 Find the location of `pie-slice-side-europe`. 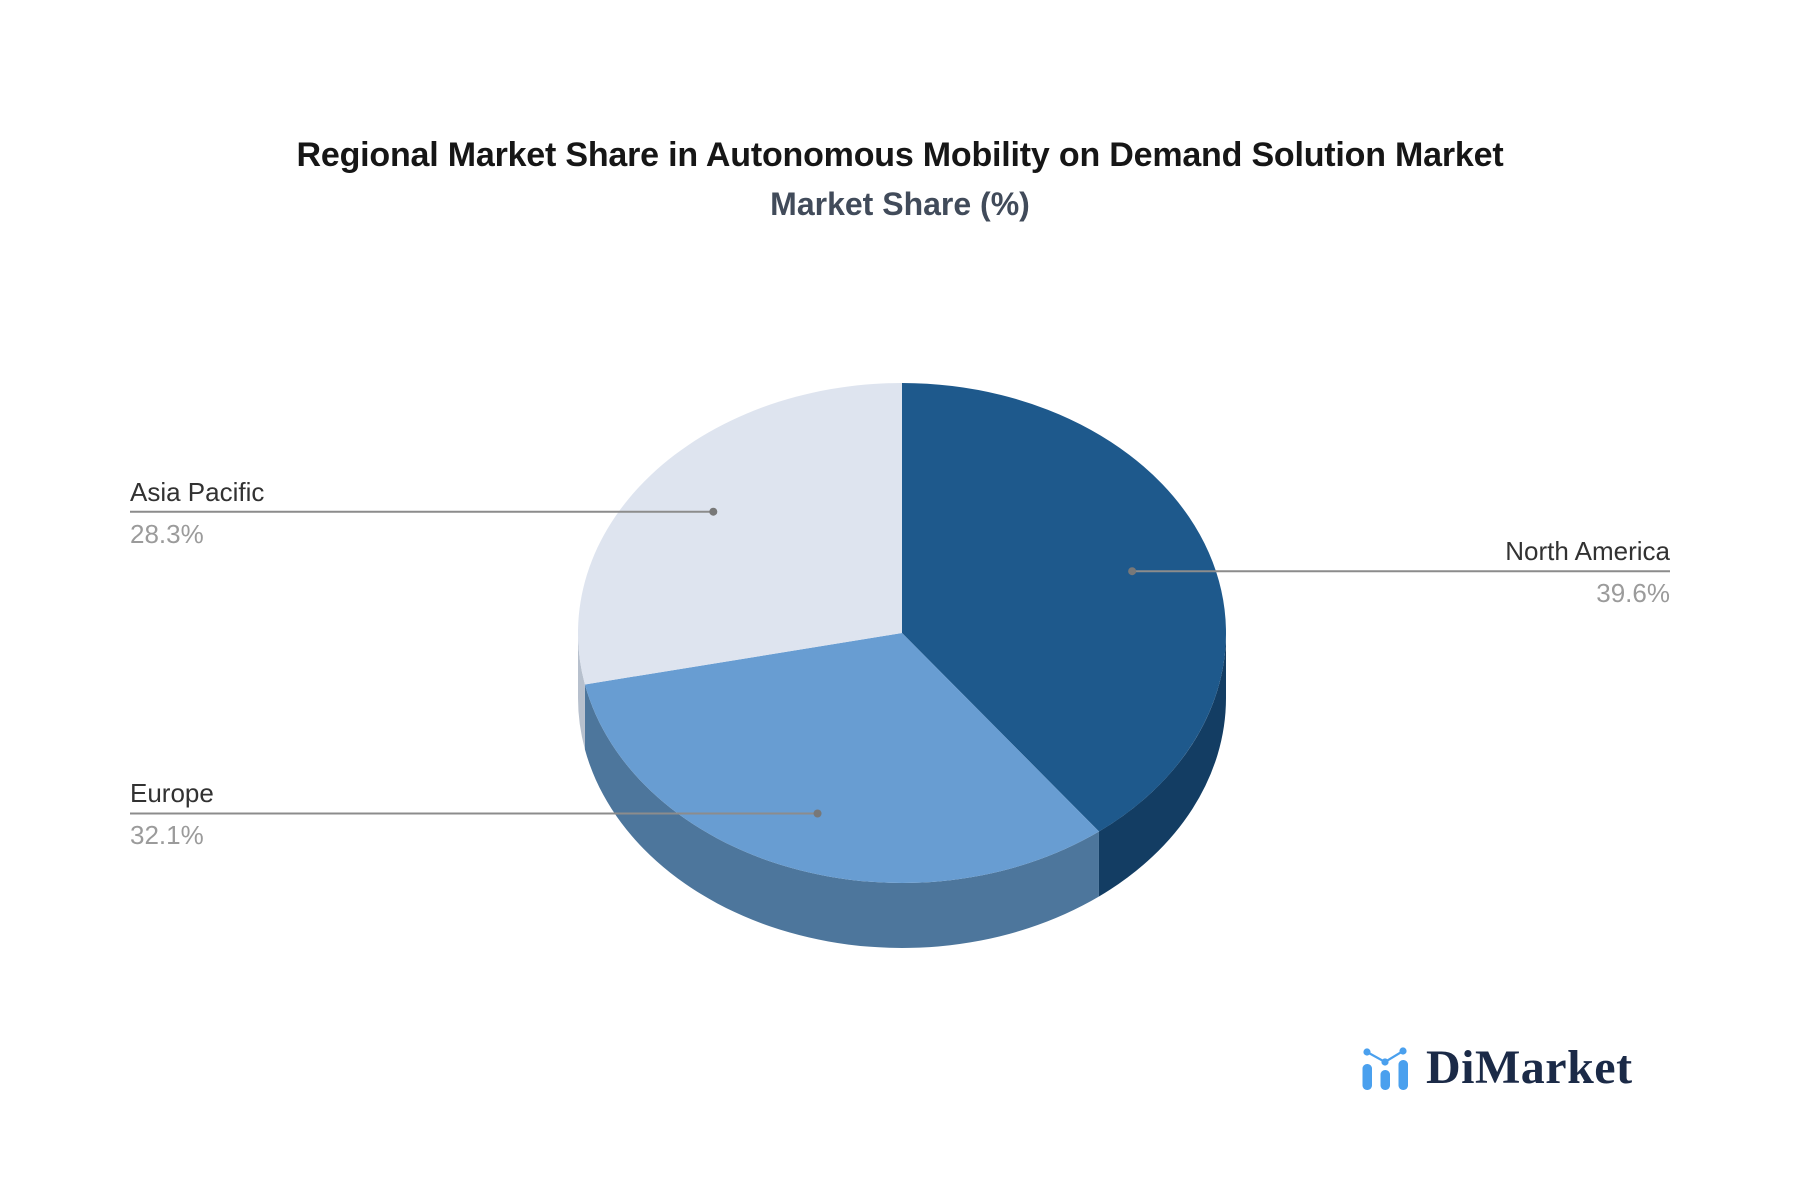

pie-slice-side-europe is located at coordinates (841, 816).